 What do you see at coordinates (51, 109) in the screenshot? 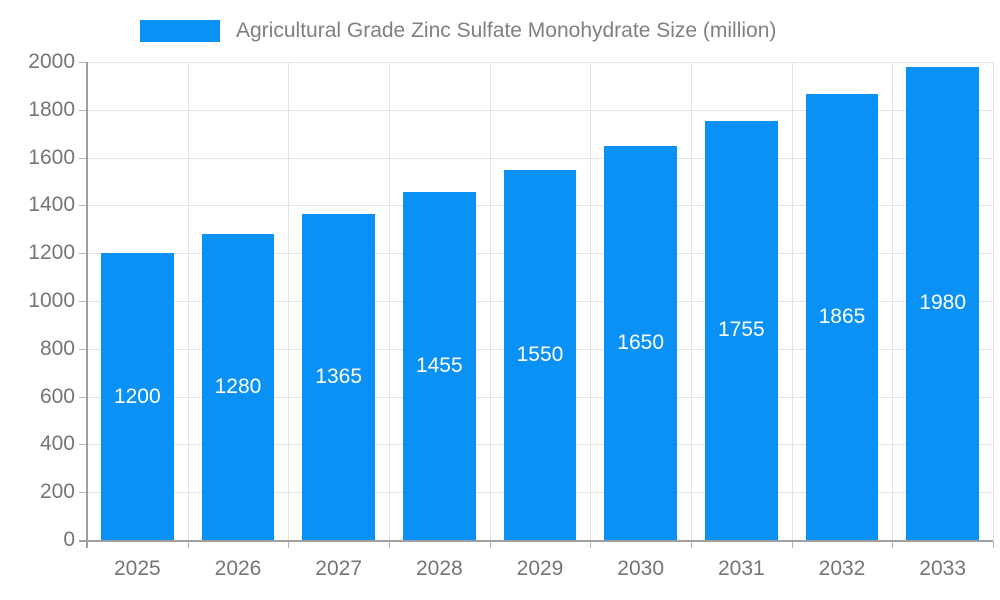
I see `y-tick-label: 1800` at bounding box center [51, 109].